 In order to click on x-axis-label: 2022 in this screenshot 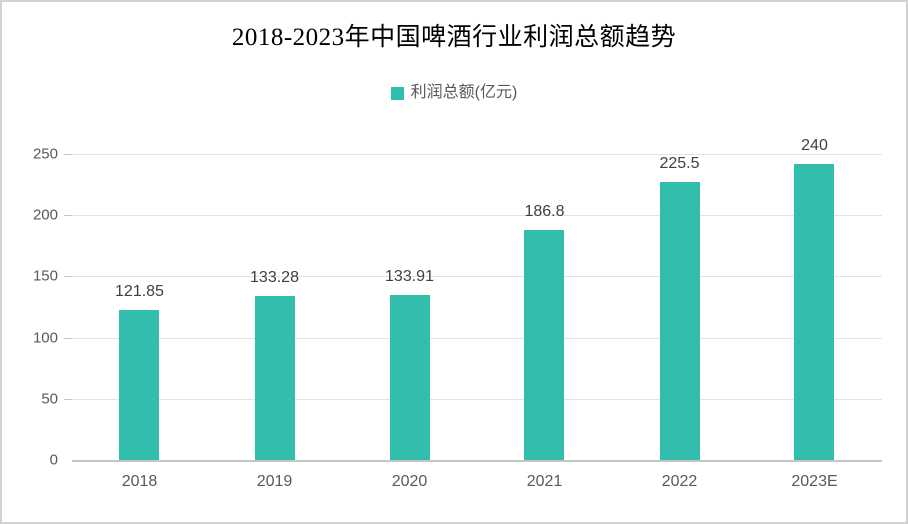, I will do `click(679, 481)`.